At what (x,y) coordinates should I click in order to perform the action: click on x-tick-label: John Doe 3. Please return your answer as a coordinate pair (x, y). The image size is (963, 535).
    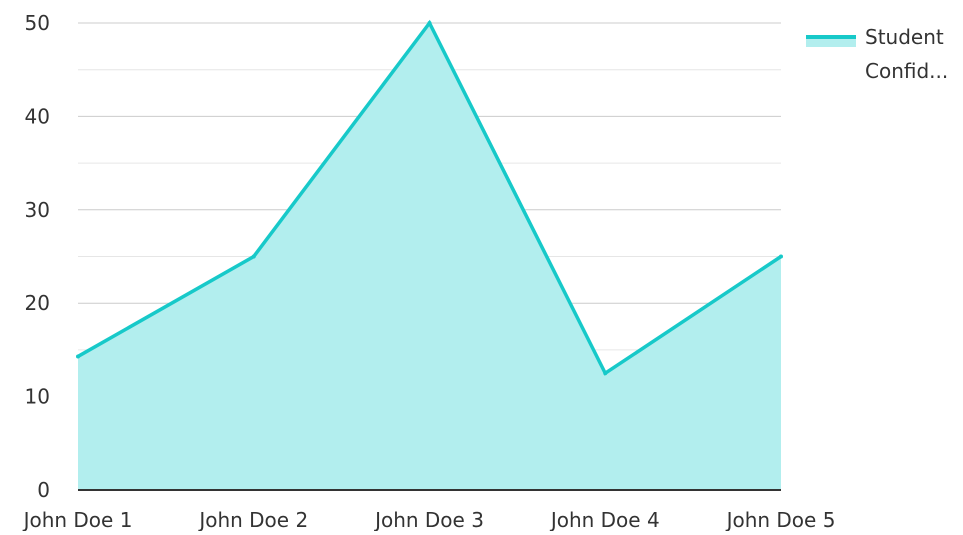
    Looking at the image, I should click on (428, 519).